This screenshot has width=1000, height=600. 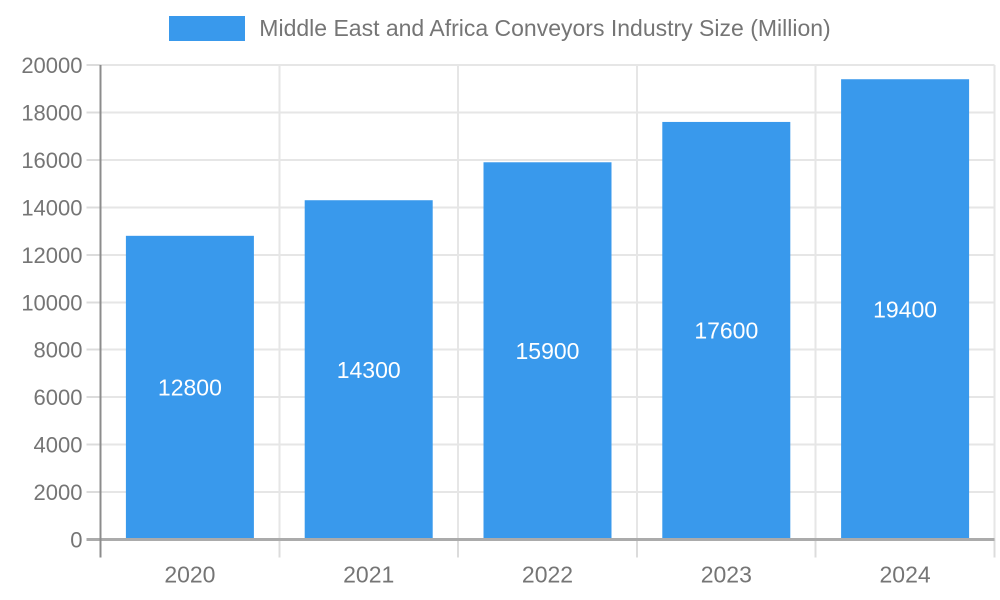 I want to click on y-tick-label: 20000, so click(x=51, y=65).